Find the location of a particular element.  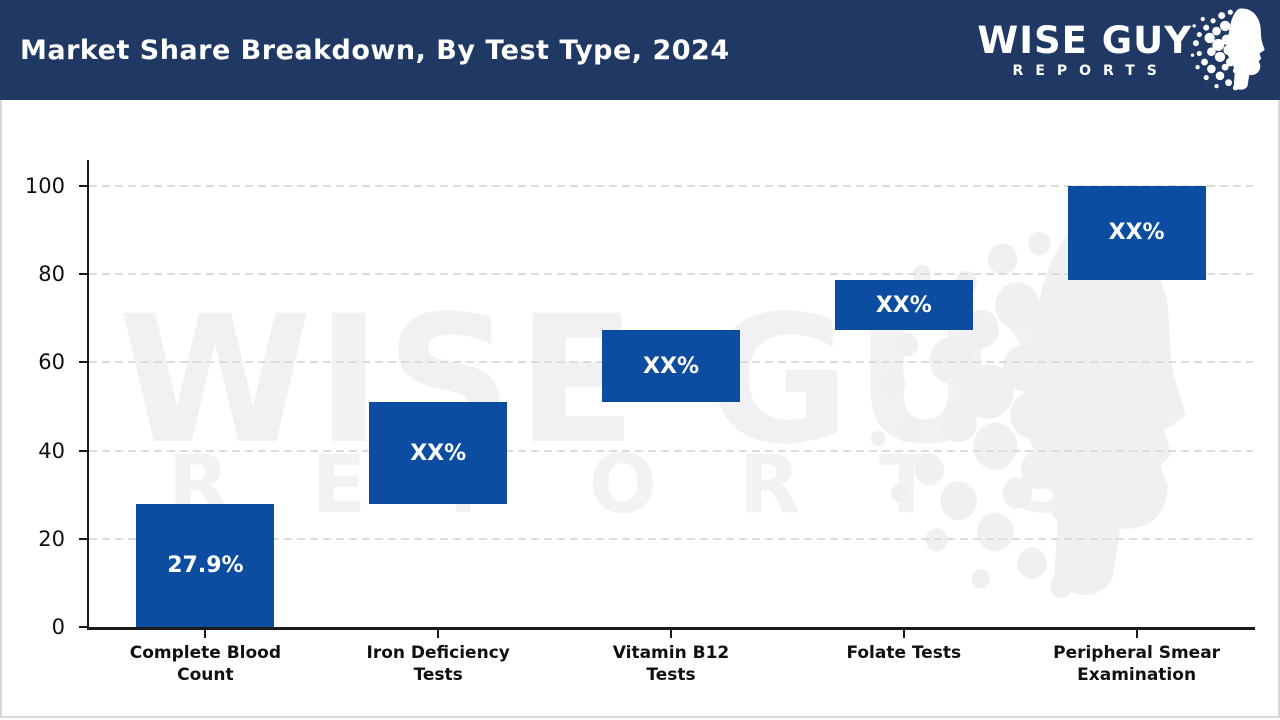

y-tick-label: 60 is located at coordinates (51, 362).